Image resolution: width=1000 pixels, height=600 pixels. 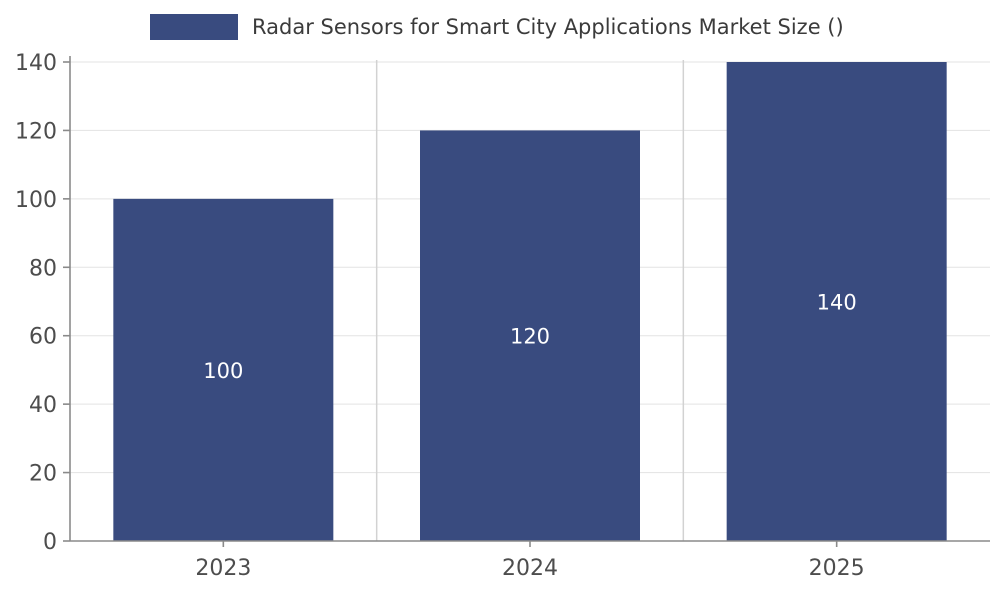 I want to click on y-tick-label: 20, so click(x=43, y=474).